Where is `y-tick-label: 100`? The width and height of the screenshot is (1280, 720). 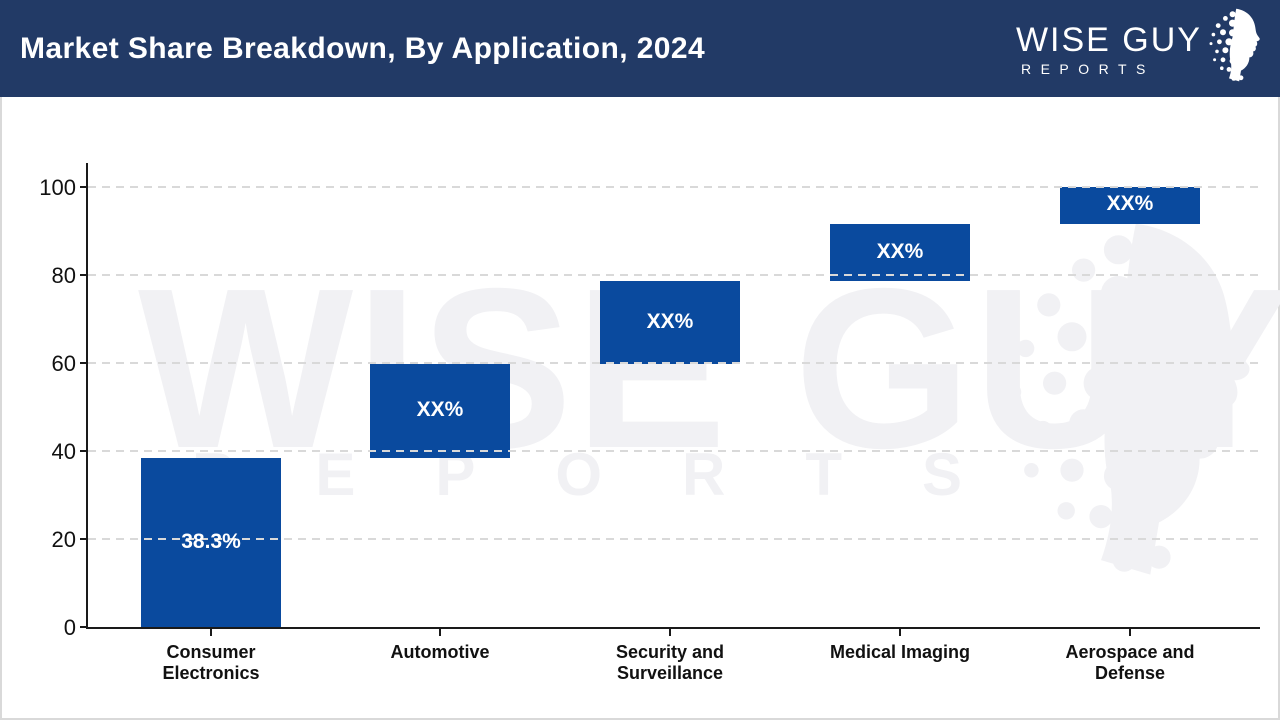
y-tick-label: 100 is located at coordinates (57, 187).